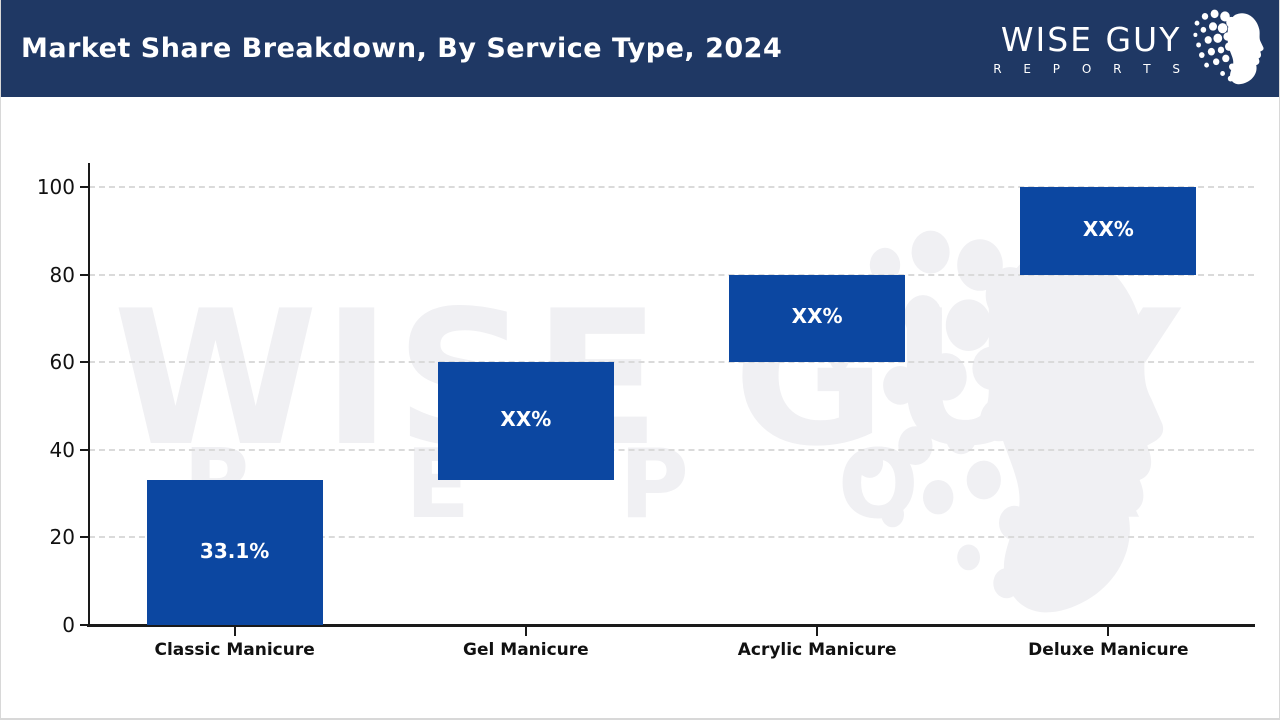 Image resolution: width=1280 pixels, height=720 pixels. I want to click on y-tick-label: 60, so click(62, 362).